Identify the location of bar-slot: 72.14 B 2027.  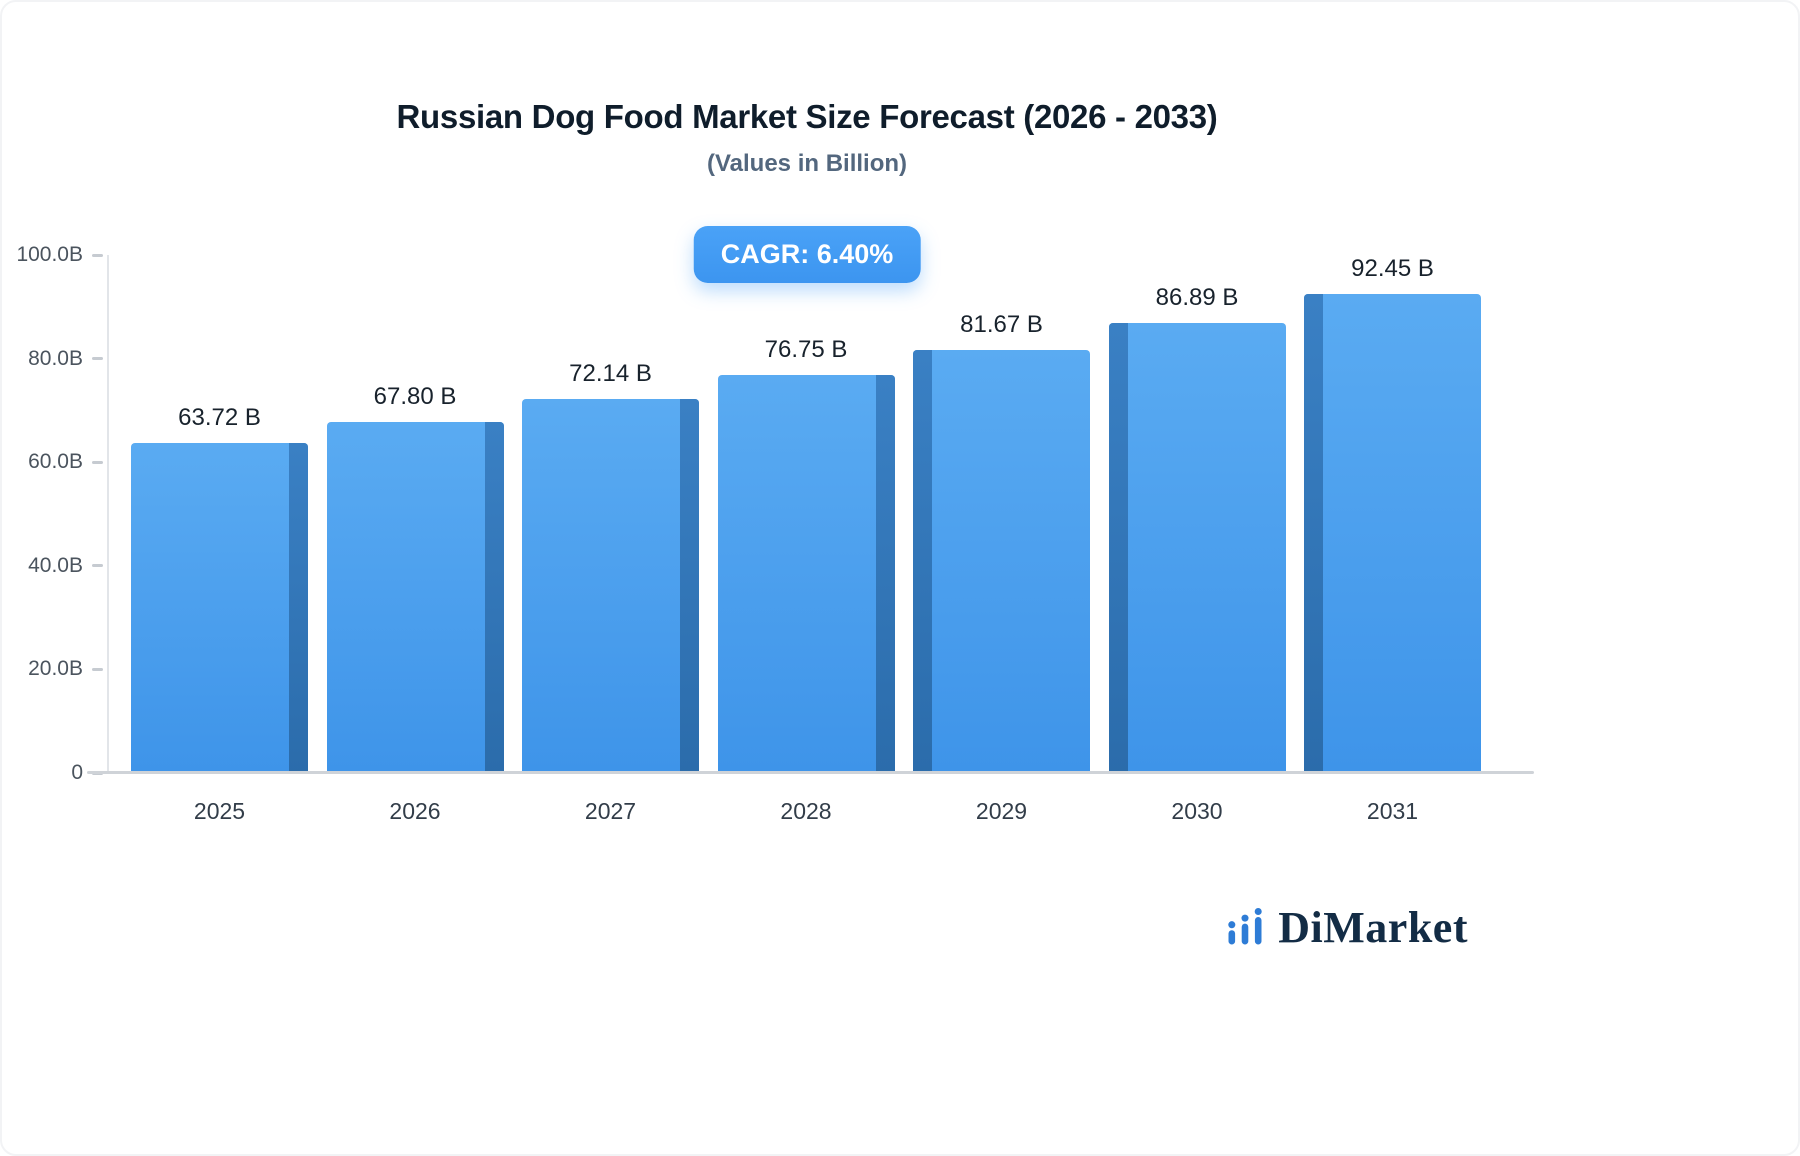
(610, 539).